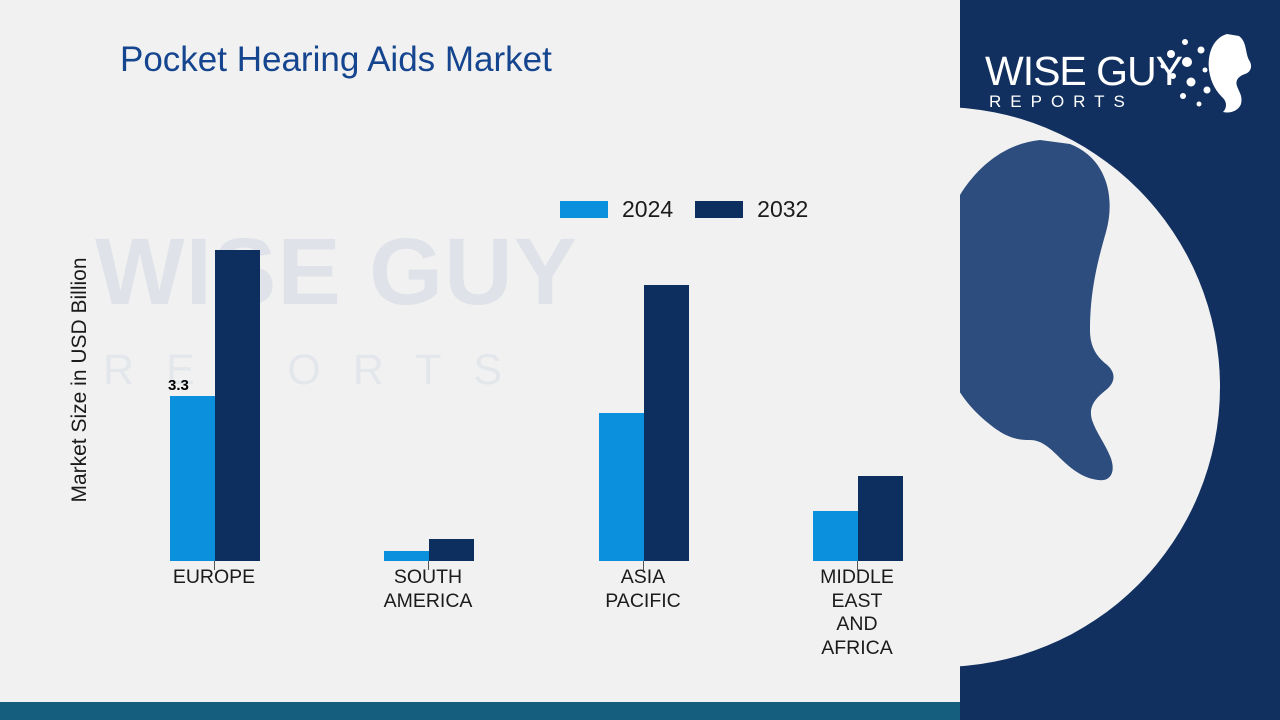 The image size is (1280, 720). I want to click on bar-europe-2032, so click(237, 405).